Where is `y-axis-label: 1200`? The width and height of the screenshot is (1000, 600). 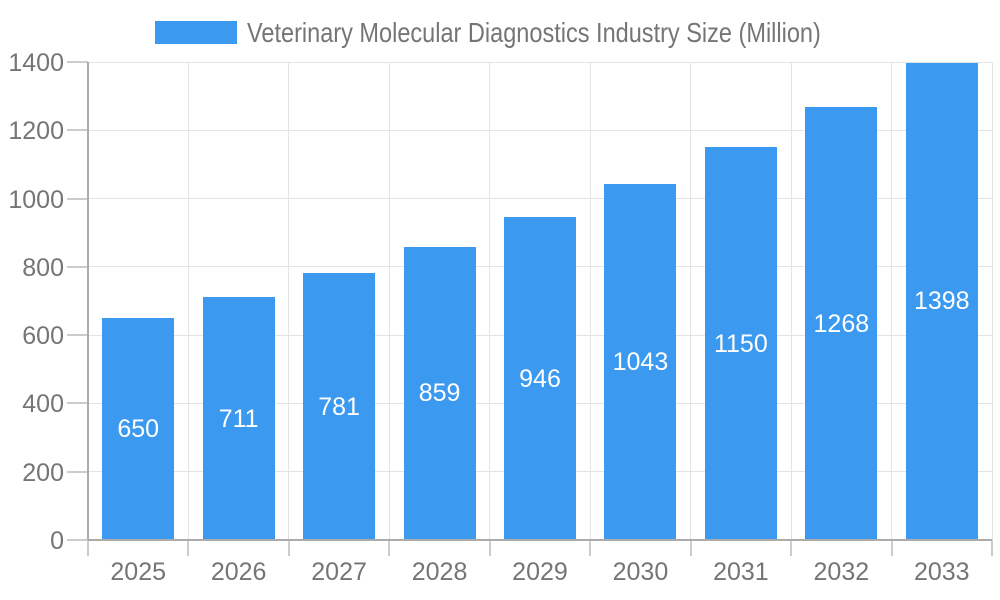 y-axis-label: 1200 is located at coordinates (36, 131).